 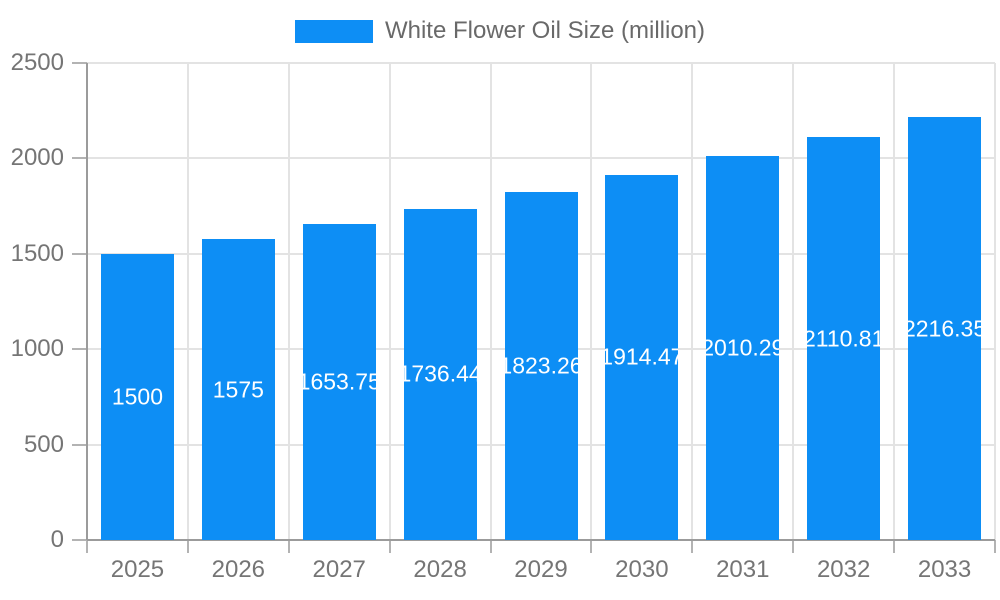 I want to click on bar-2030: 1914.47, so click(x=642, y=357).